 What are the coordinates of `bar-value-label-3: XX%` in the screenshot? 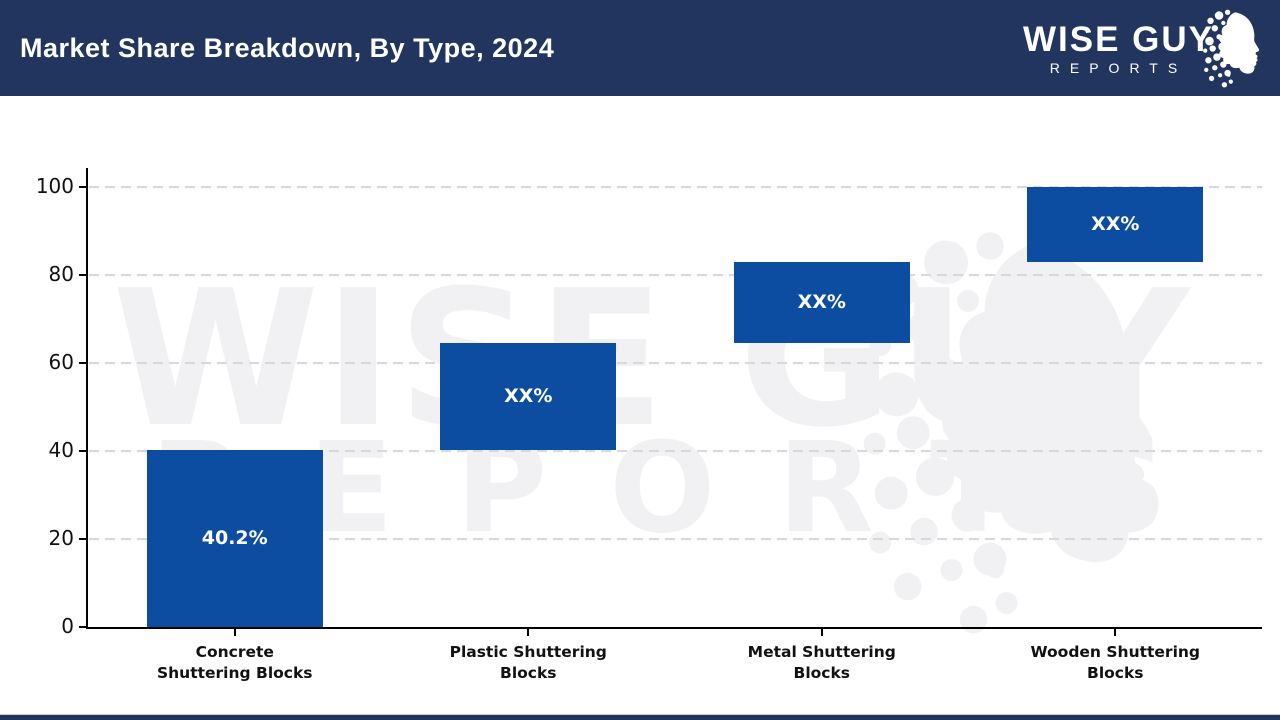 It's located at (1115, 224).